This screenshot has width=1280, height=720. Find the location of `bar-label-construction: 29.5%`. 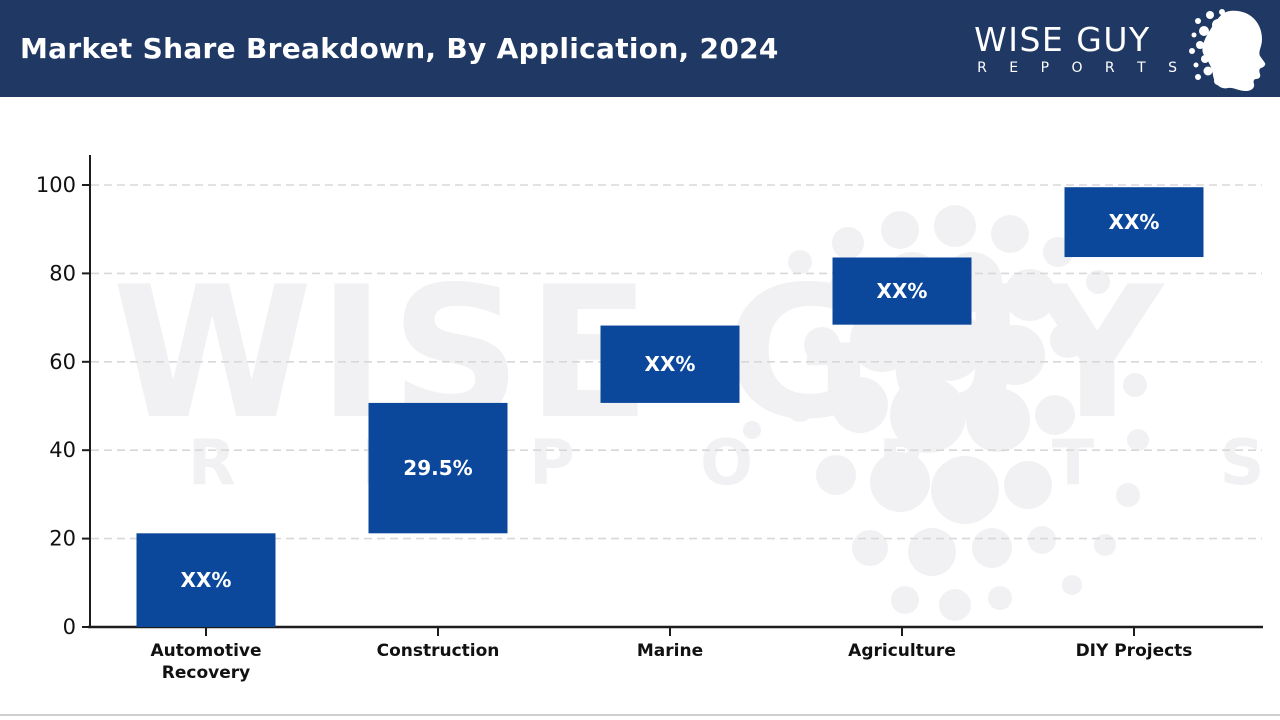

bar-label-construction: 29.5% is located at coordinates (437, 468).